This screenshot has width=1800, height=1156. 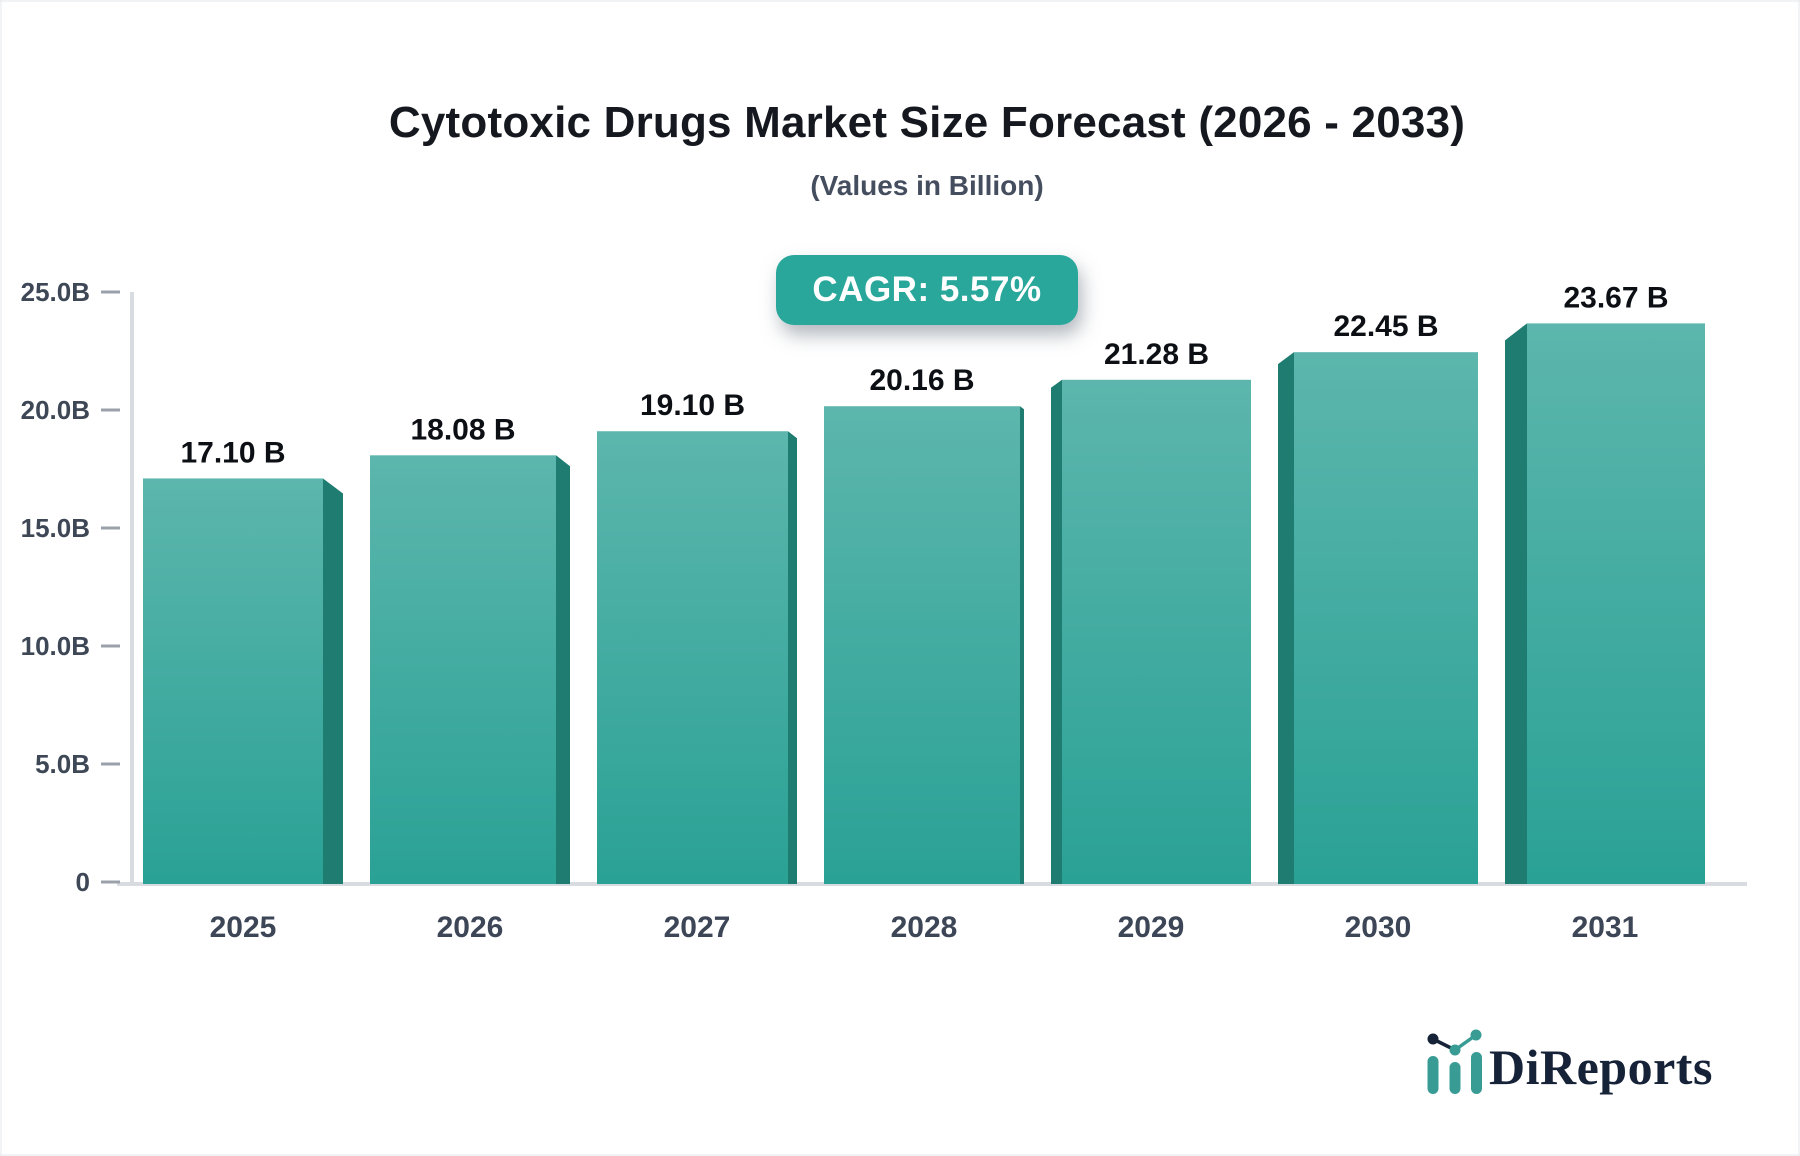 I want to click on y-axis-tick-label: 20.0B, so click(x=55, y=410).